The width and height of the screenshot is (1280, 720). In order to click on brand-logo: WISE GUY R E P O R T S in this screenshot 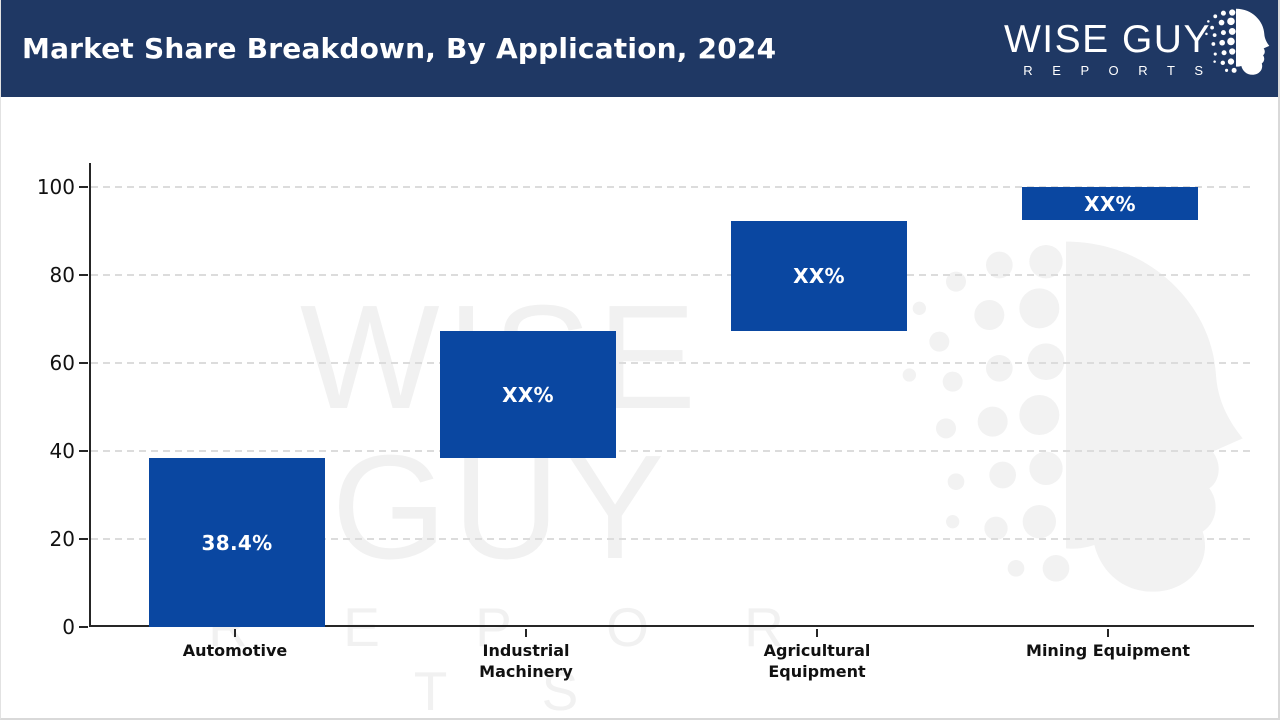, I will do `click(1139, 49)`.